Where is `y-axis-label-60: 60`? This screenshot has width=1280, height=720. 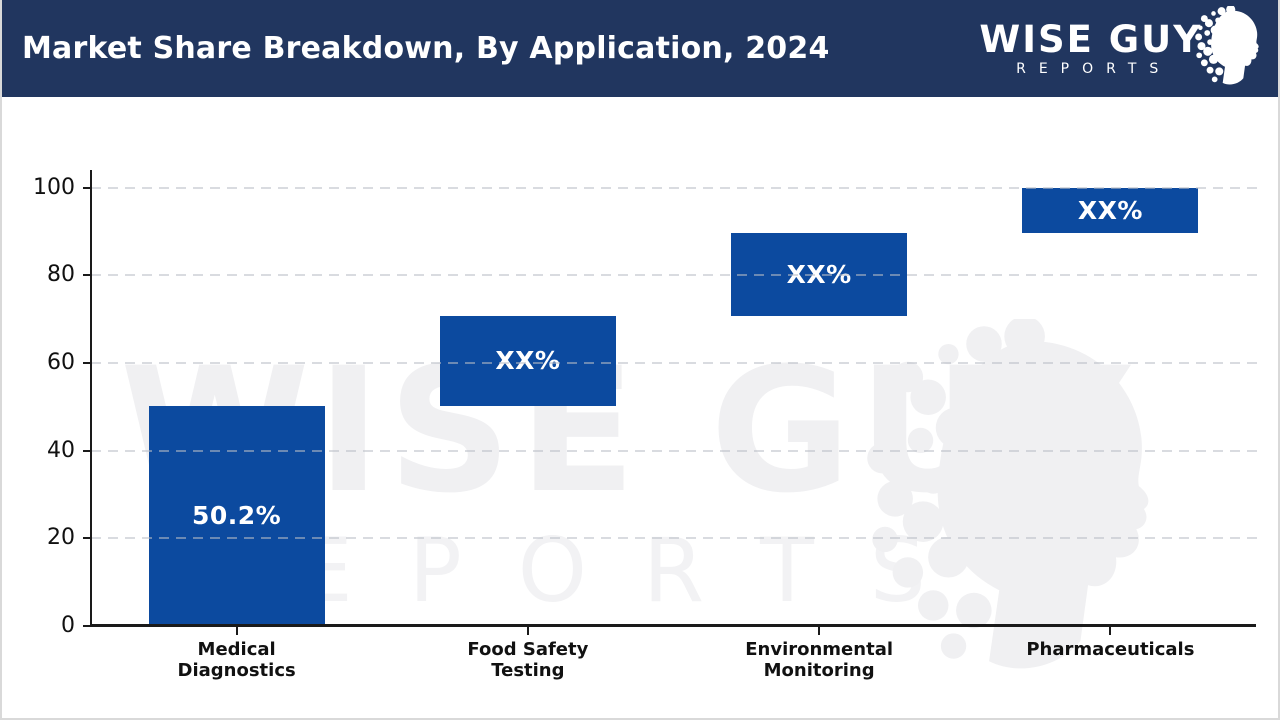 y-axis-label-60: 60 is located at coordinates (61, 362).